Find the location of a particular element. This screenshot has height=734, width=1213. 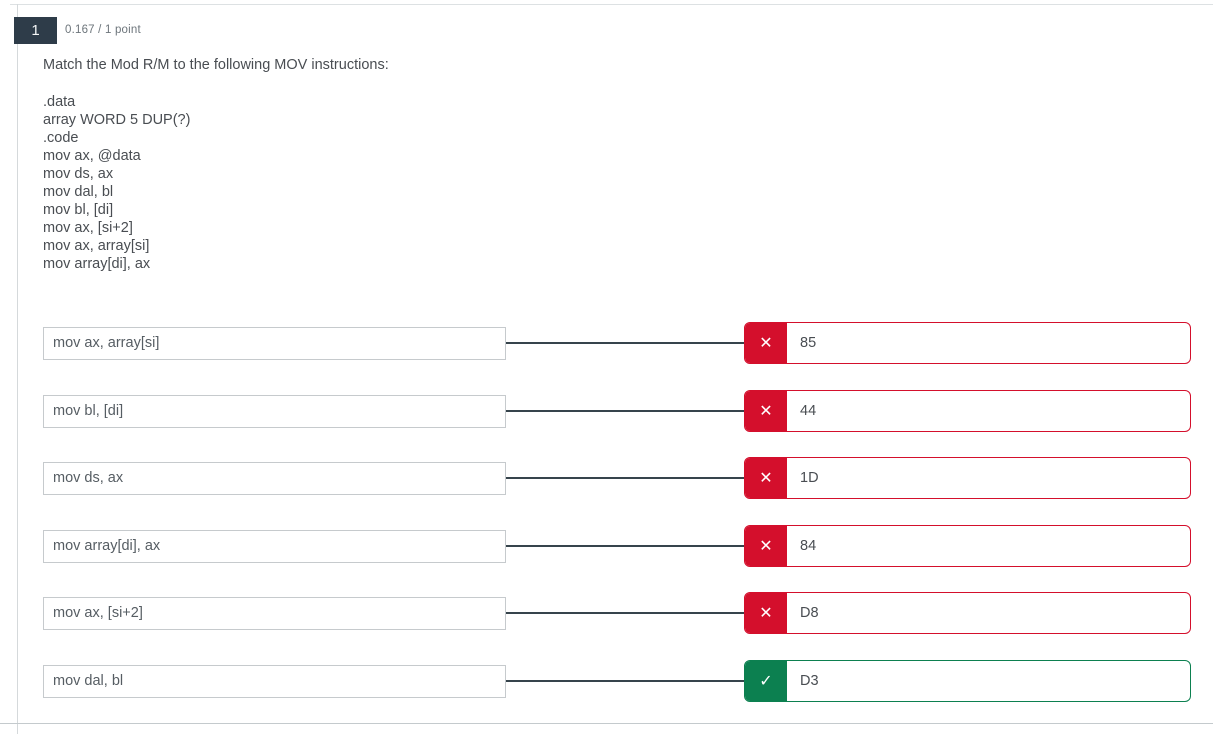

panel-left-border is located at coordinates (17, 369).